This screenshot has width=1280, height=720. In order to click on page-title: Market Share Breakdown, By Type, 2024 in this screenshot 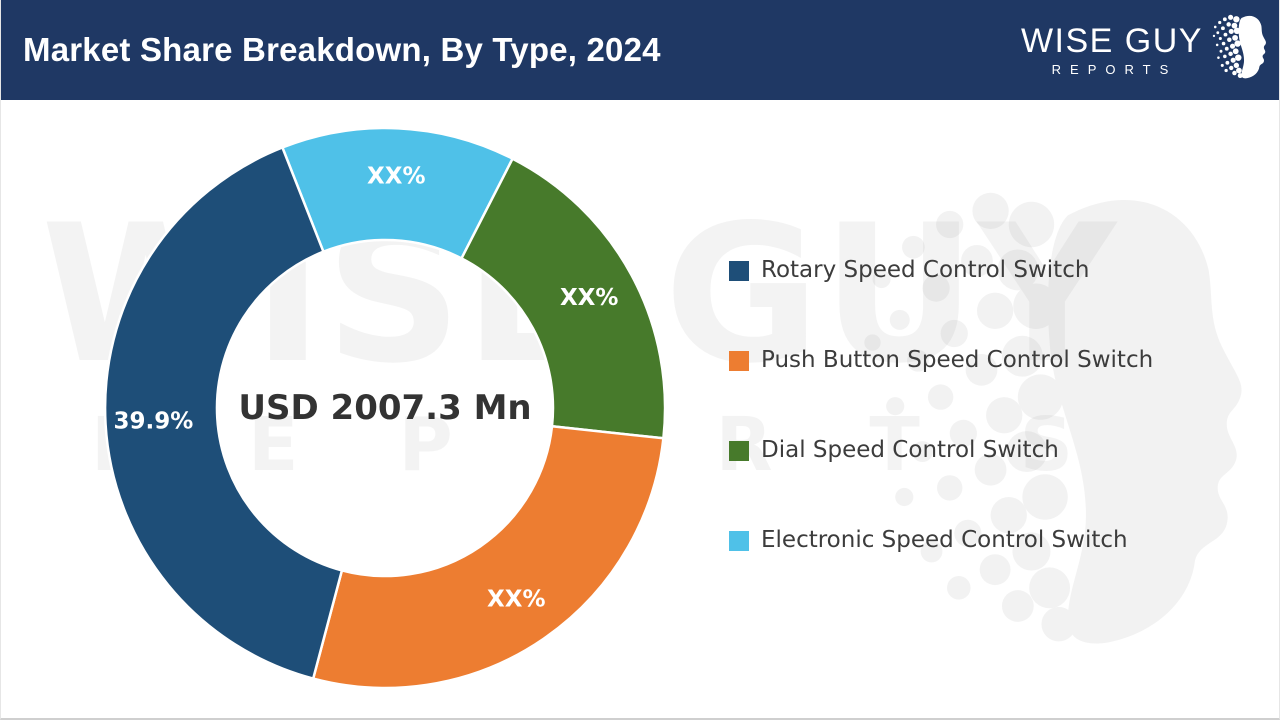, I will do `click(342, 49)`.